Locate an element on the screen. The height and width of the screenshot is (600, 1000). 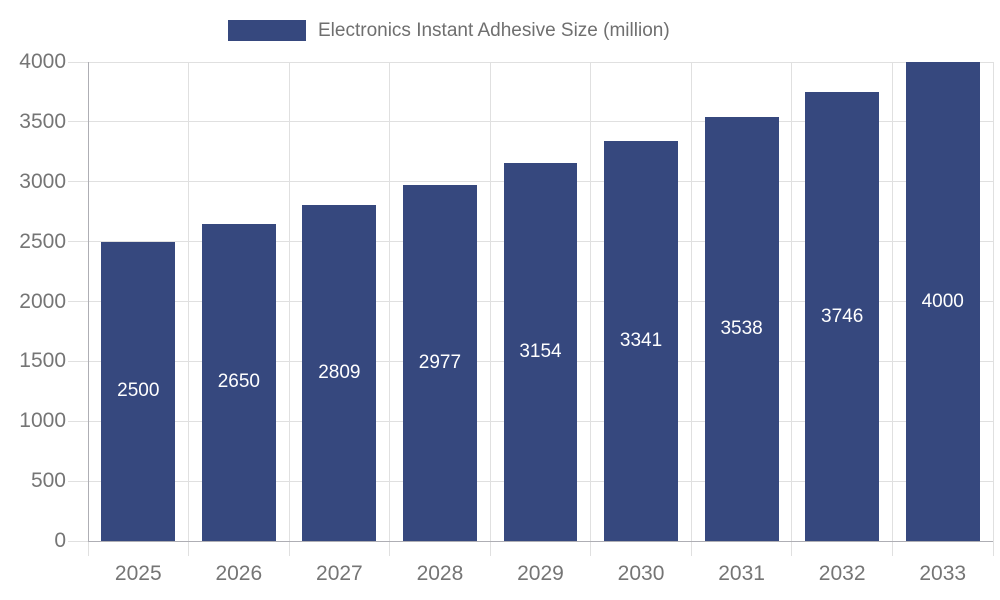
y-axis-tick-label: 1500 is located at coordinates (42, 361).